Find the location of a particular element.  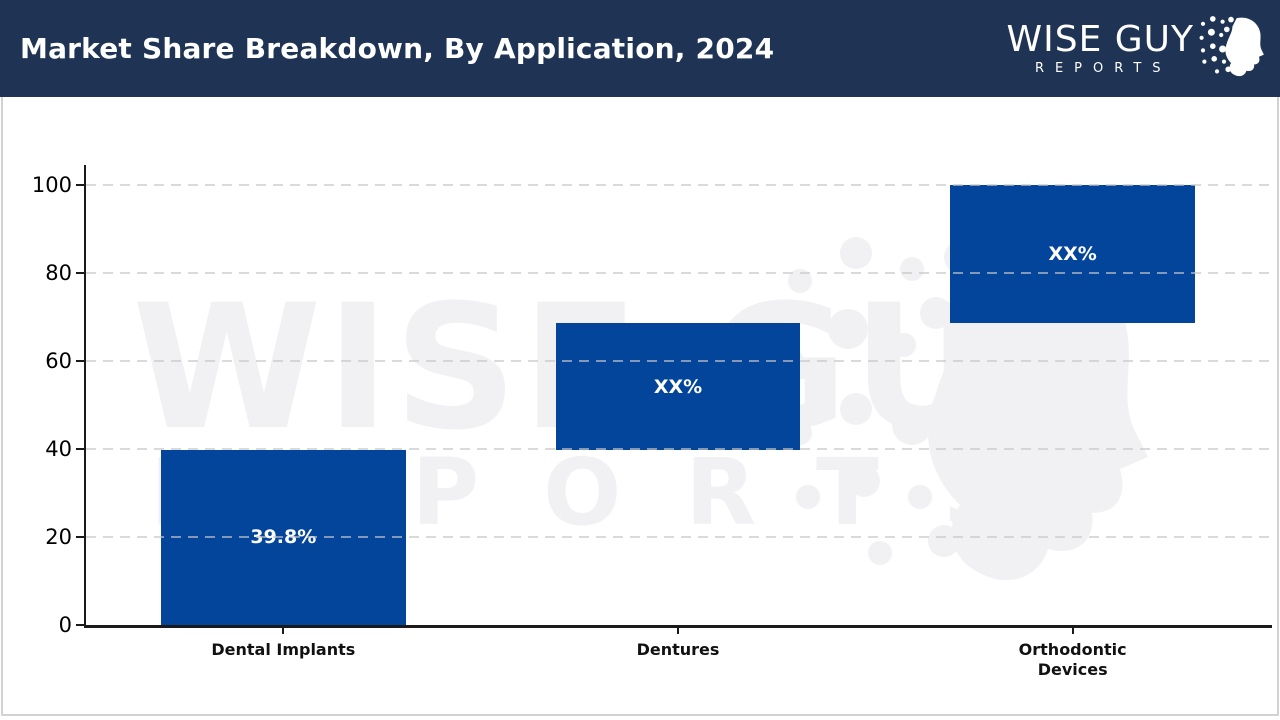

logo-wordmark-line2: REPORTS is located at coordinates (1103, 68).